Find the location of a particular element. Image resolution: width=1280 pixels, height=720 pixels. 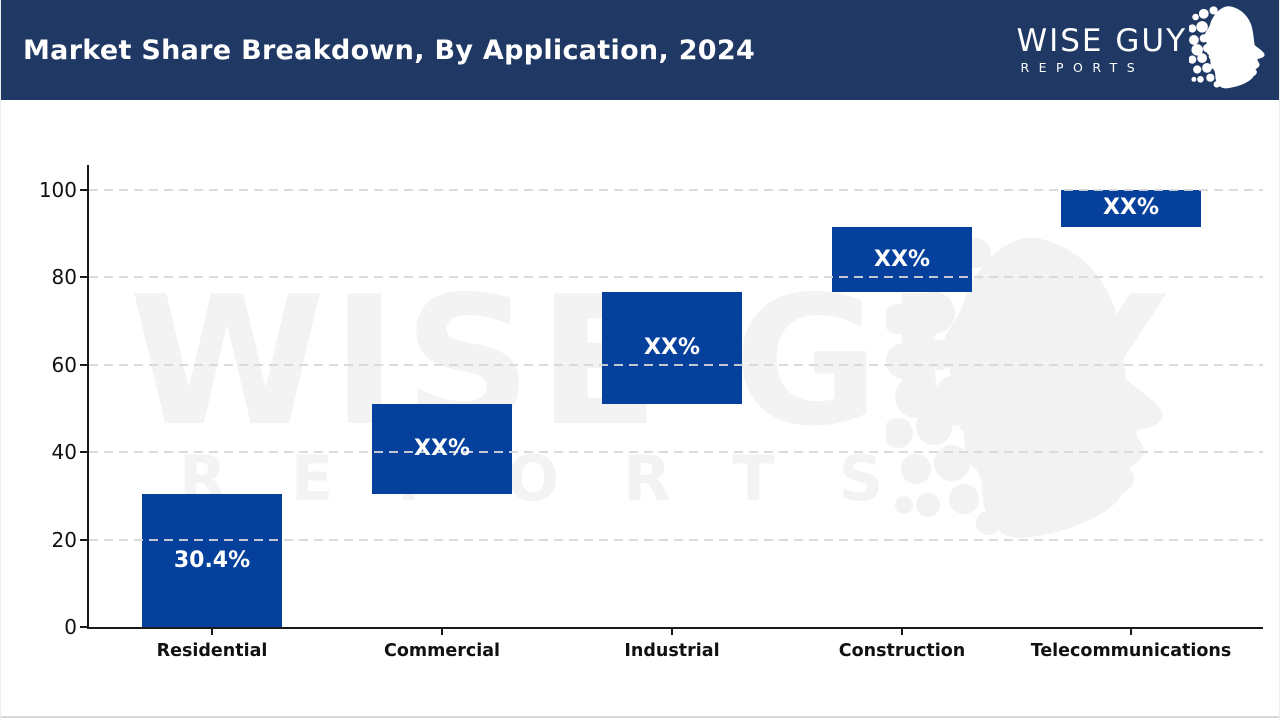

y-tick-label: 0 is located at coordinates (70, 627).